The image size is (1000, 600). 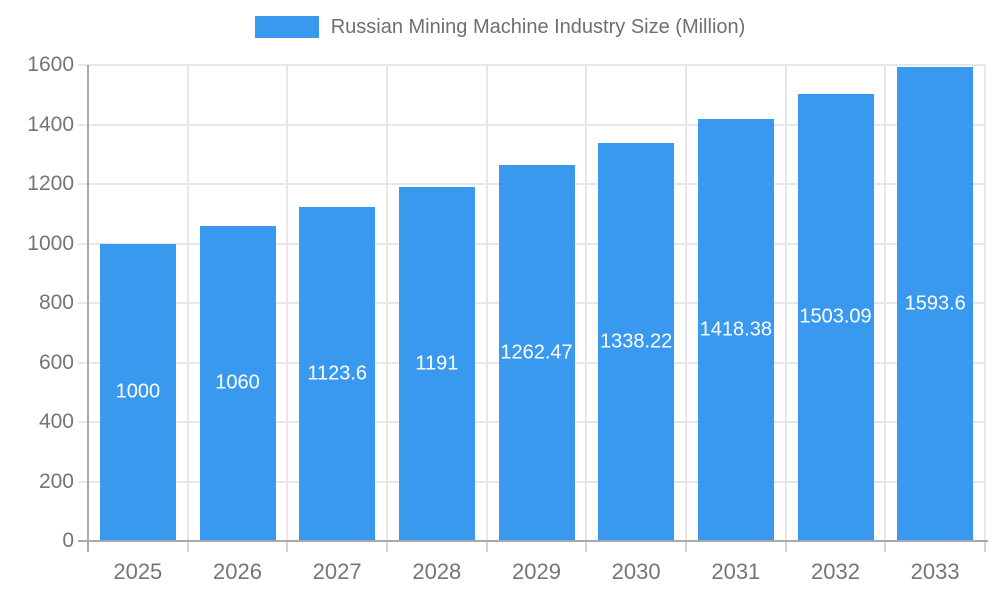 I want to click on bar: 1503.09, so click(x=835, y=317).